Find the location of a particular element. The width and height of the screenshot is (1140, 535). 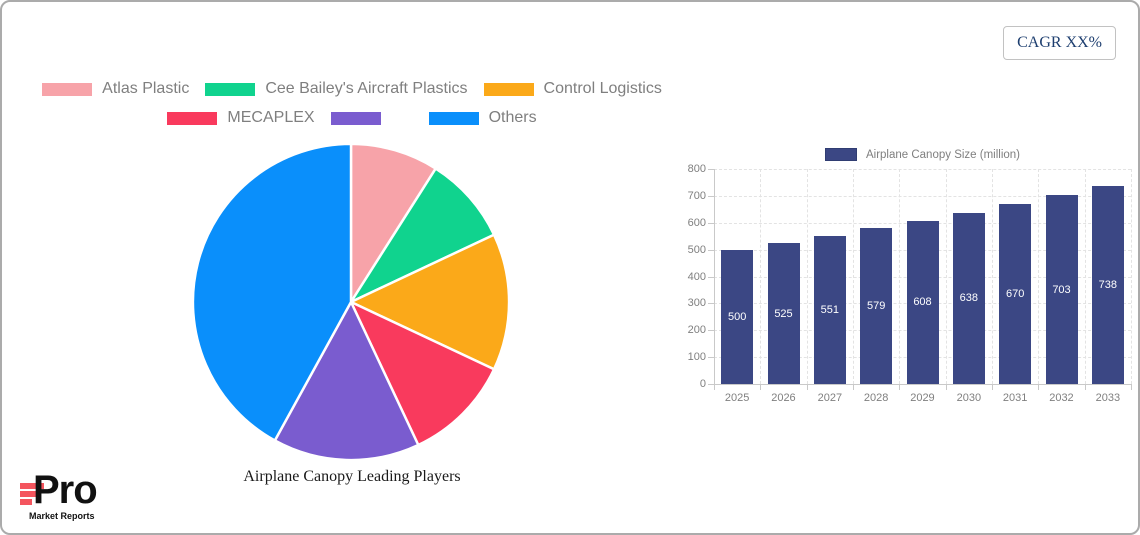

legend-item-unlabeled is located at coordinates (371, 118).